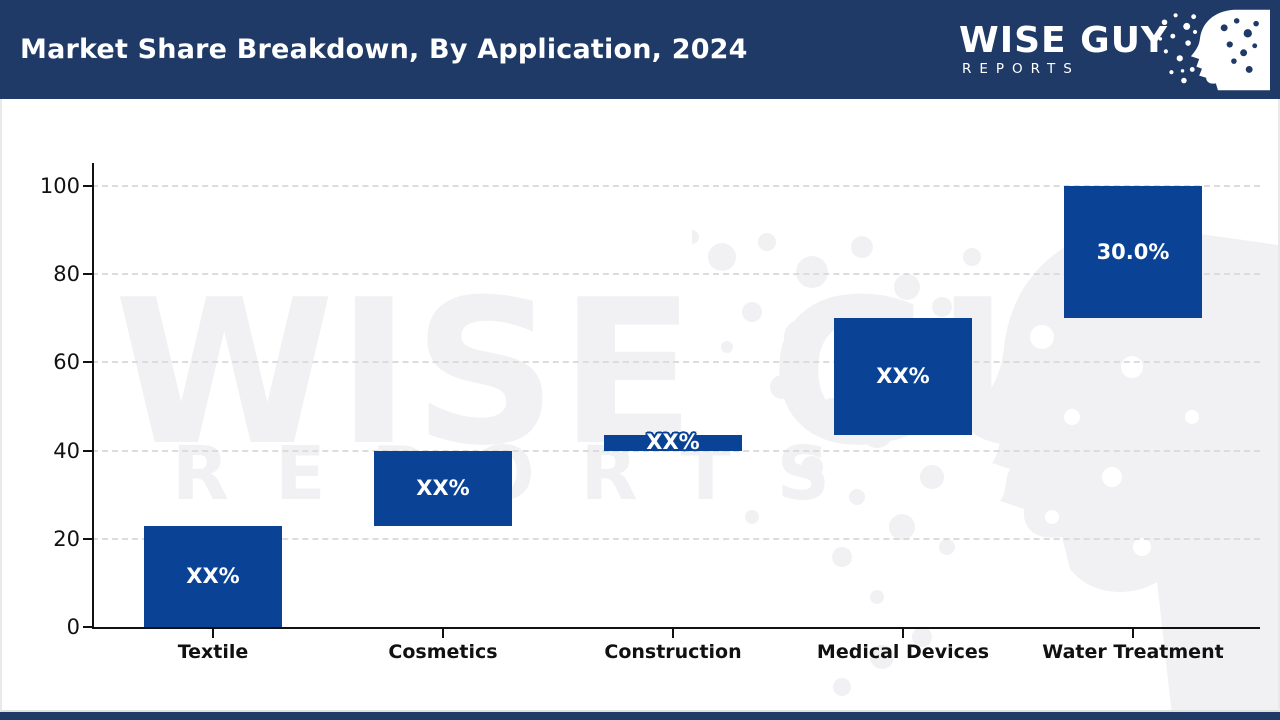  Describe the element at coordinates (66, 450) in the screenshot. I see `ytick-label-40: 40` at that location.